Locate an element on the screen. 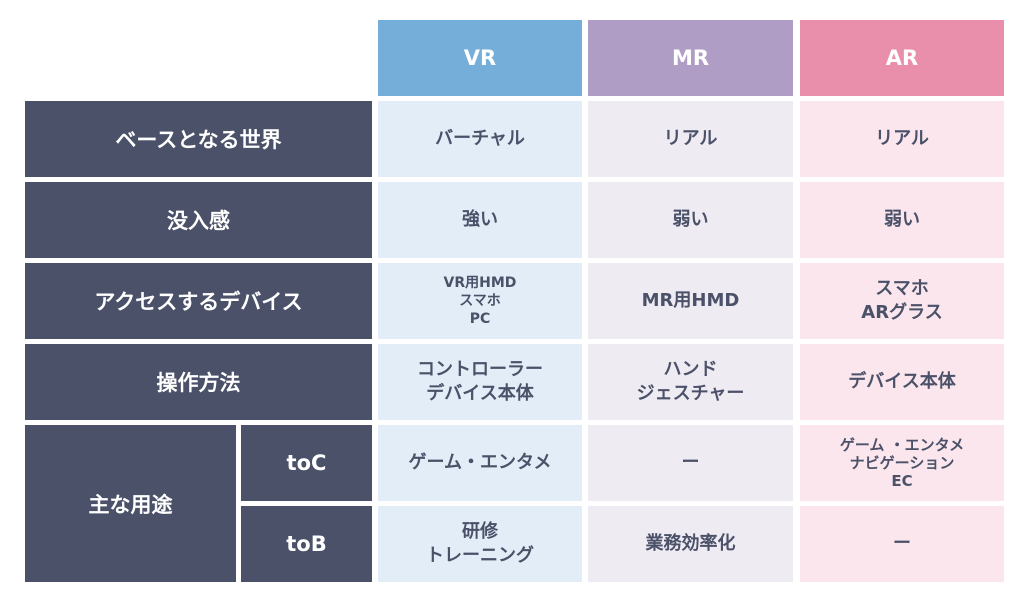  cell-tob-ar: ー is located at coordinates (902, 544).